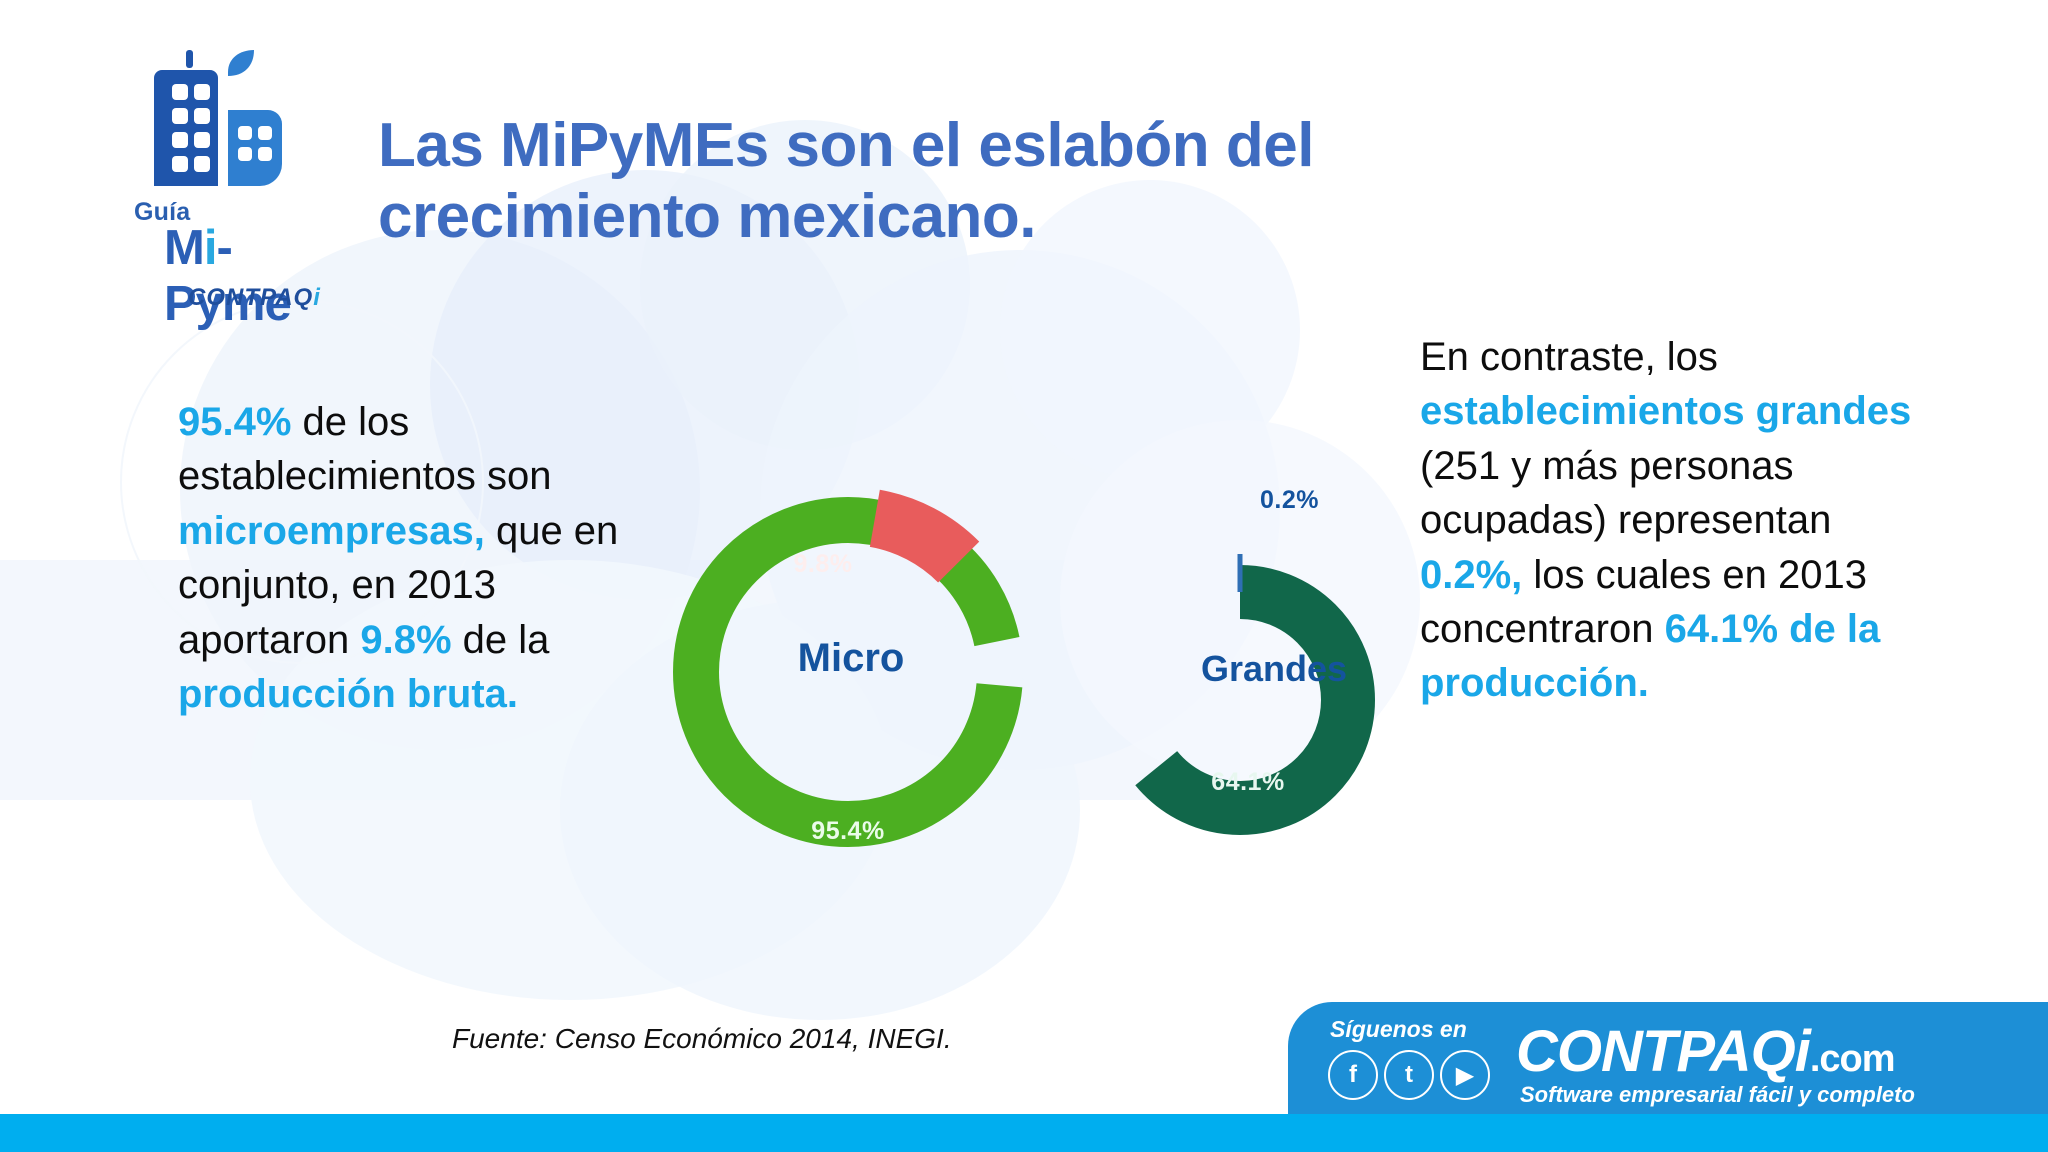 This screenshot has height=1152, width=2048. What do you see at coordinates (228, 276) in the screenshot?
I see `logo-mipyme-rest: -Pyme` at bounding box center [228, 276].